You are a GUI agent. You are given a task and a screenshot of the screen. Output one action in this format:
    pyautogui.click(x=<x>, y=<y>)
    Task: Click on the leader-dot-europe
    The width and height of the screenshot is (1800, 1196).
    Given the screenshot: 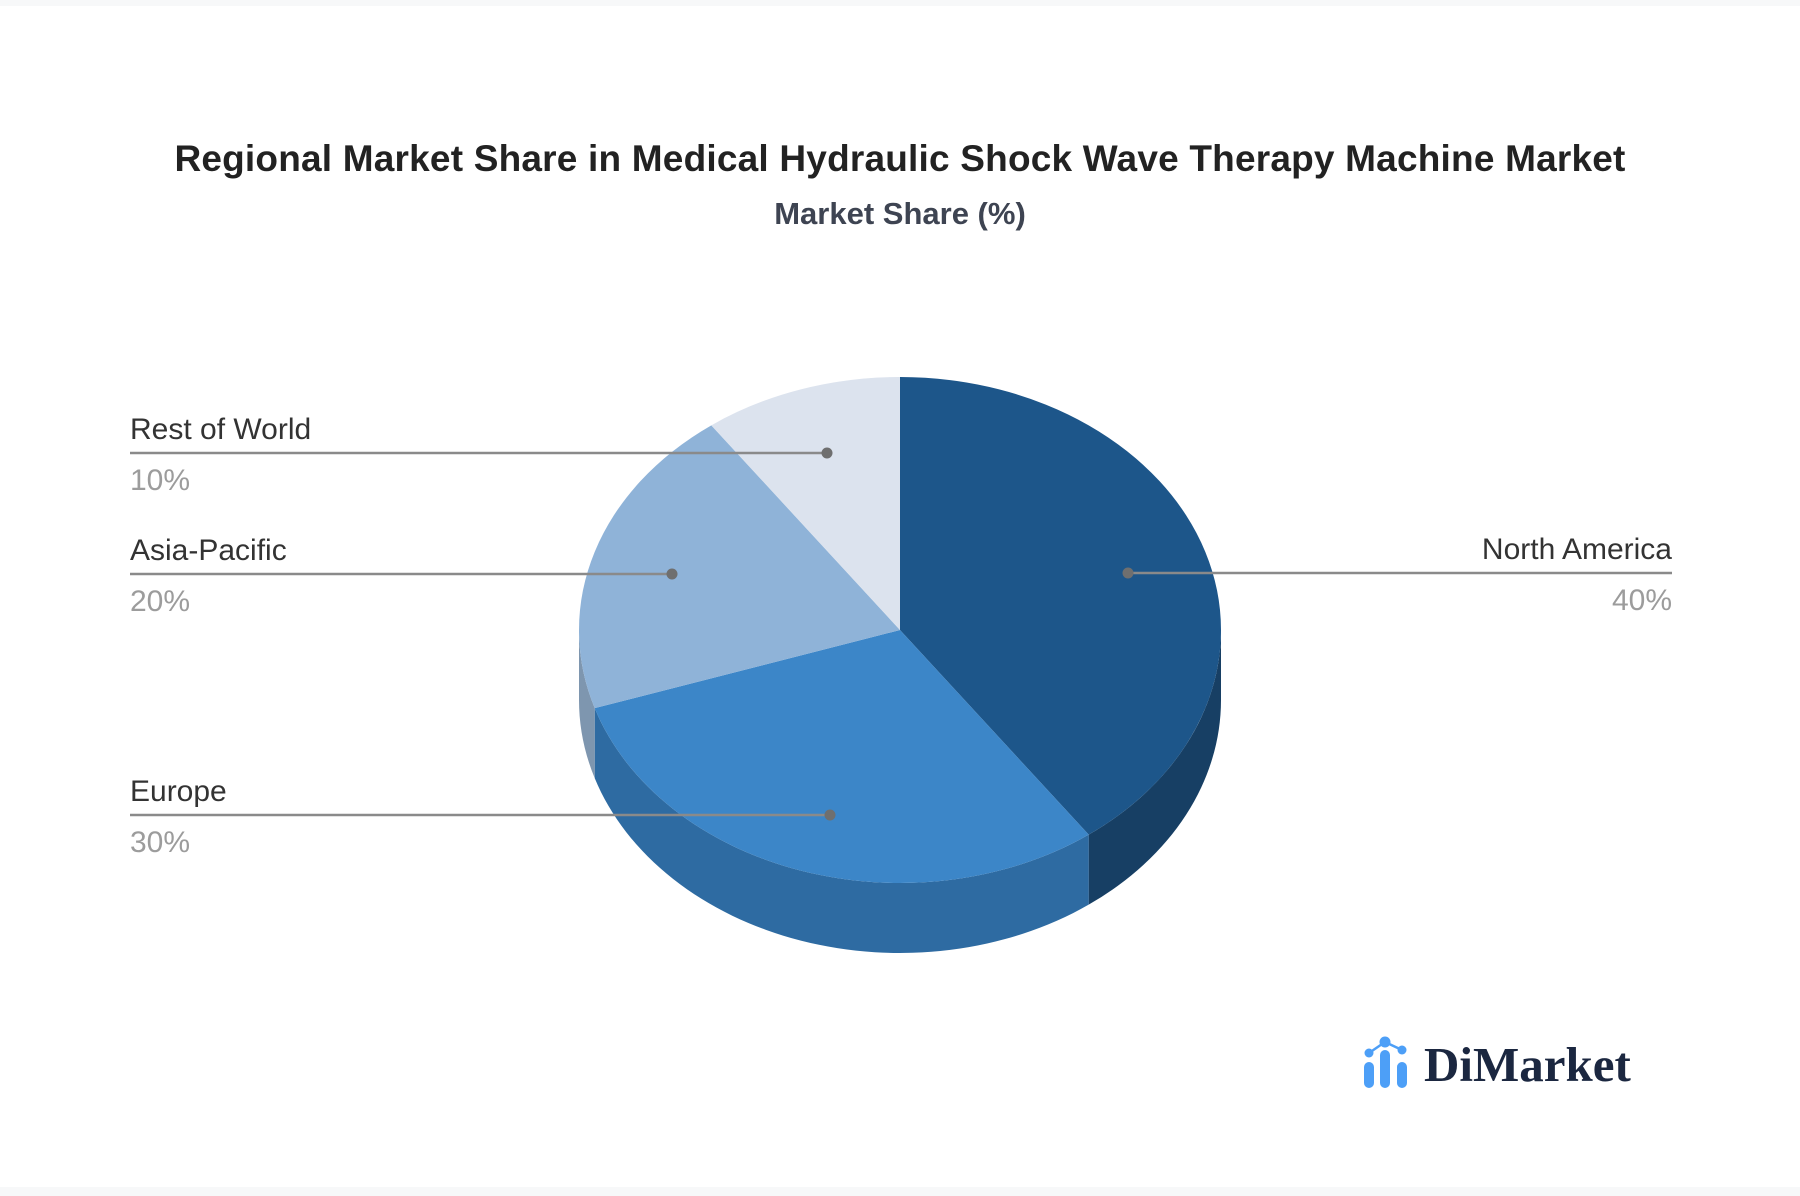 What is the action you would take?
    pyautogui.click(x=830, y=815)
    